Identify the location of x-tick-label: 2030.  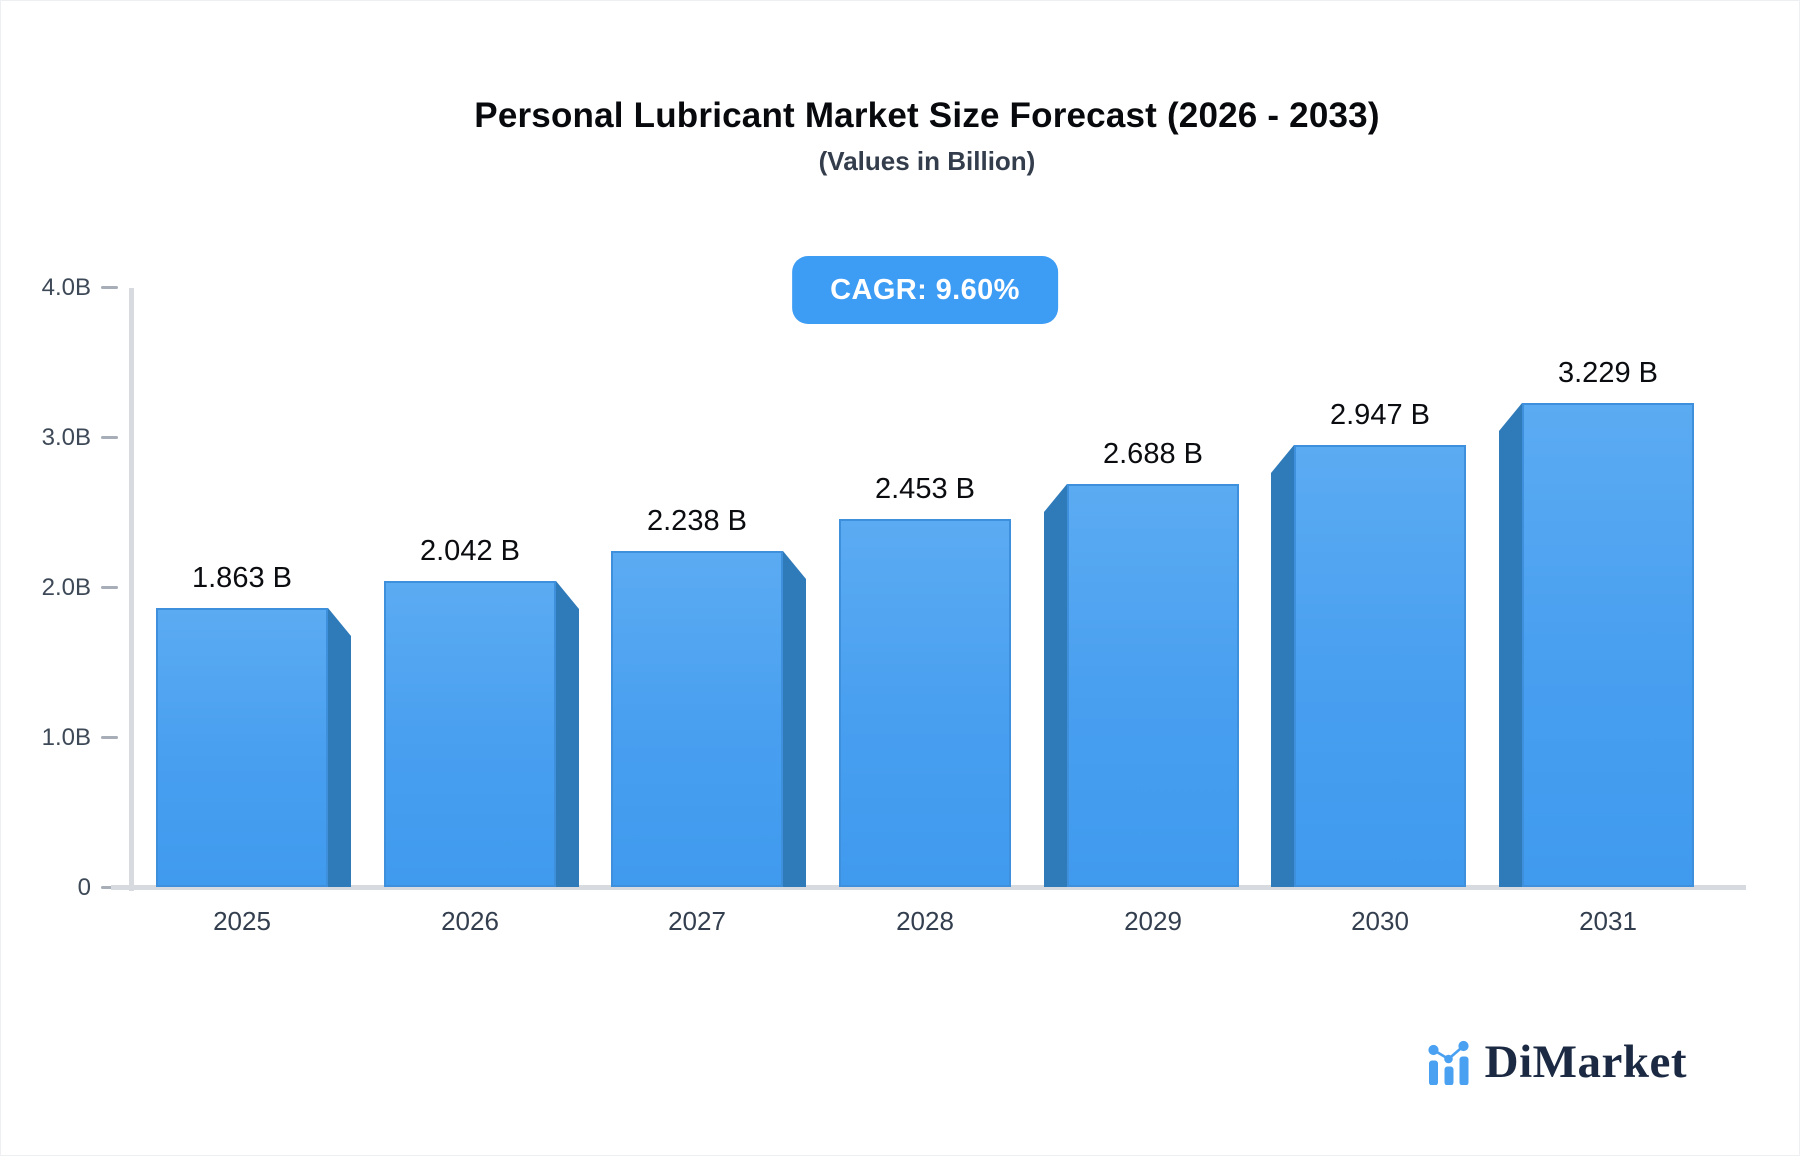
(1380, 921).